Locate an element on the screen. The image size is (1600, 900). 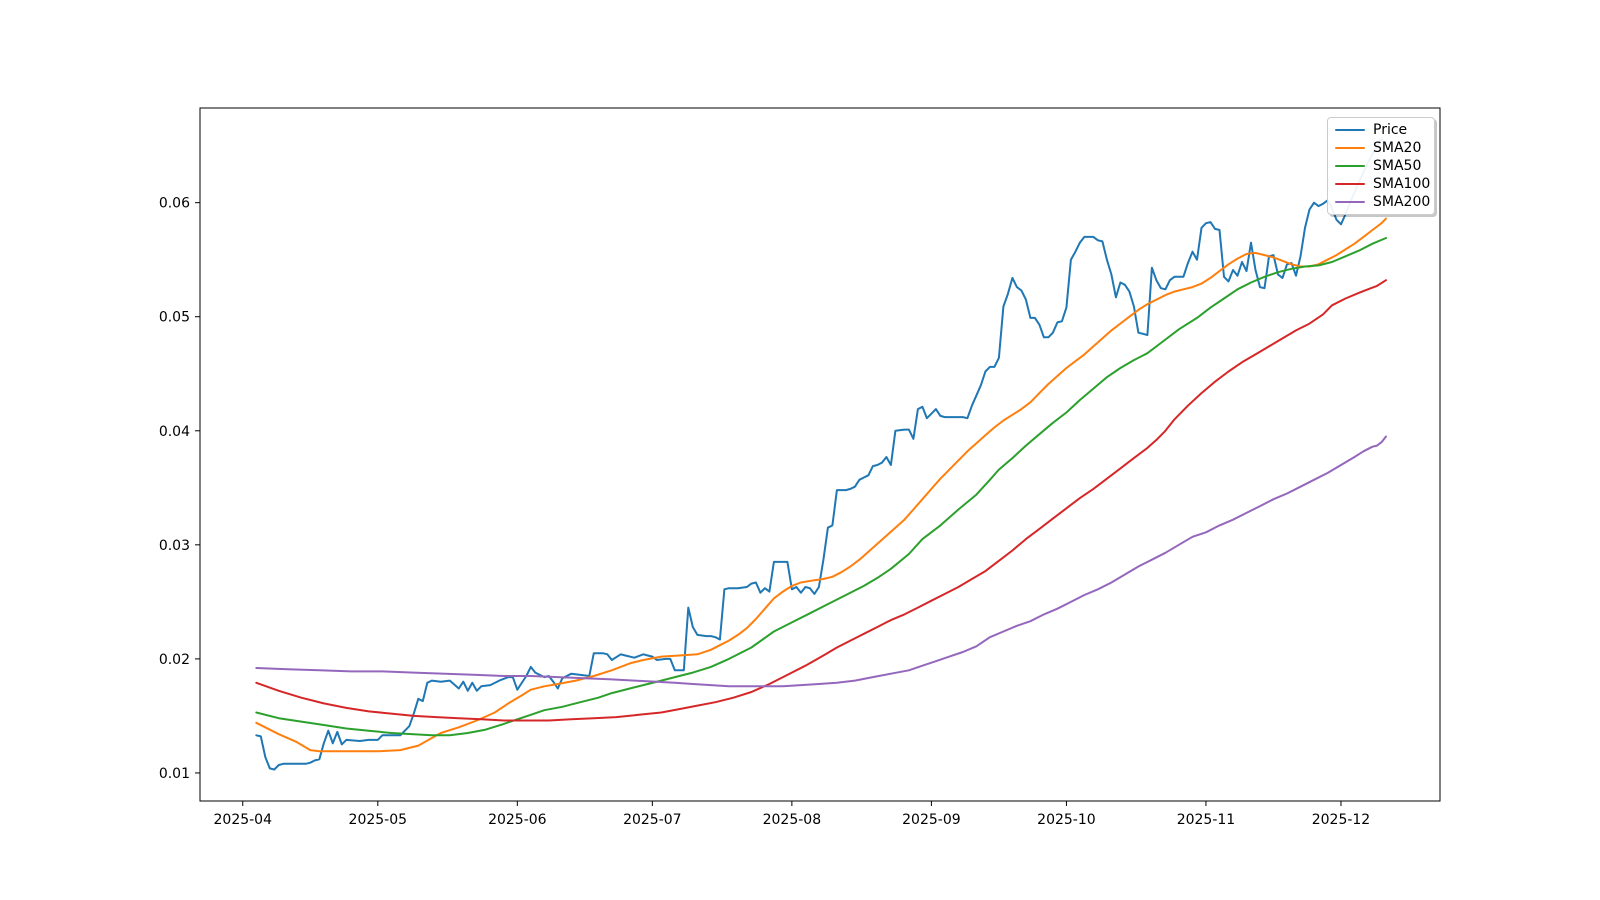
x-tick-label: 2025-12 is located at coordinates (1341, 820).